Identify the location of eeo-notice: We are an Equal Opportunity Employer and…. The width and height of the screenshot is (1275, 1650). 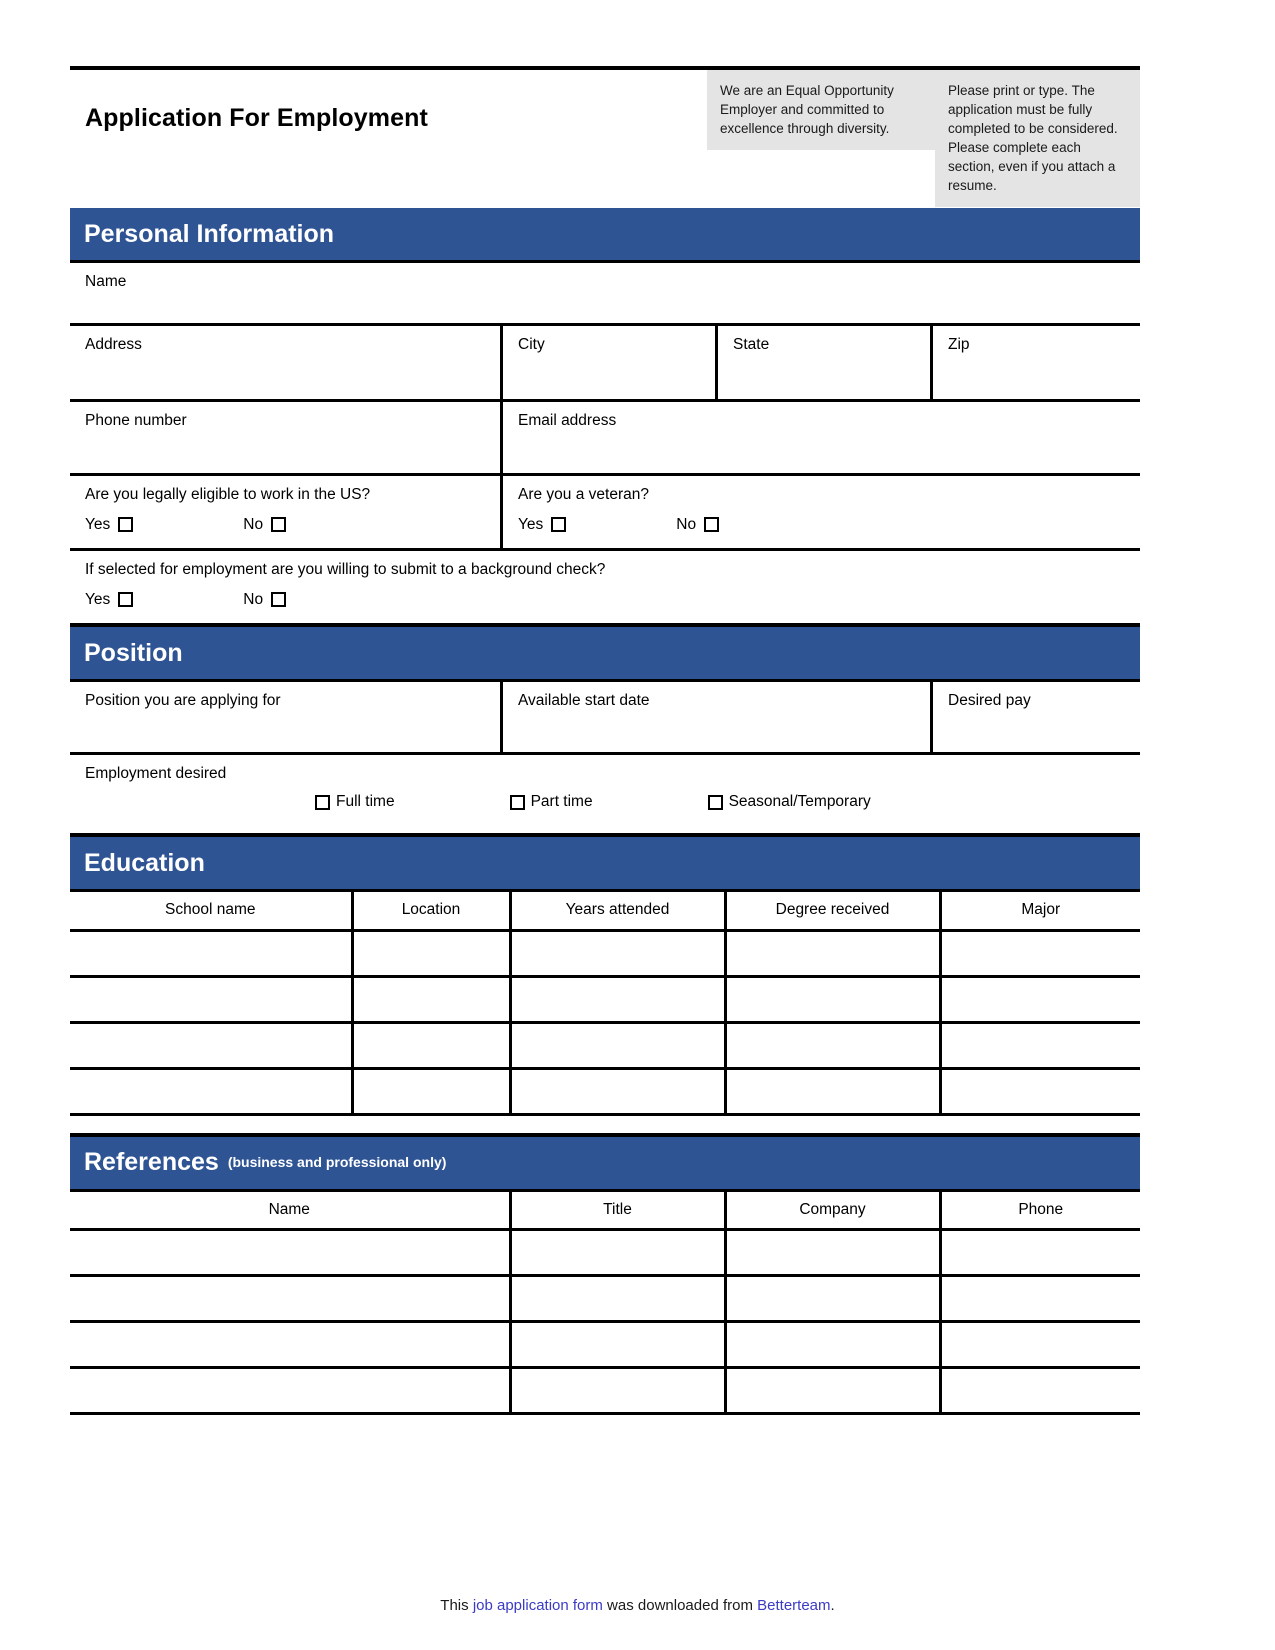
(821, 110).